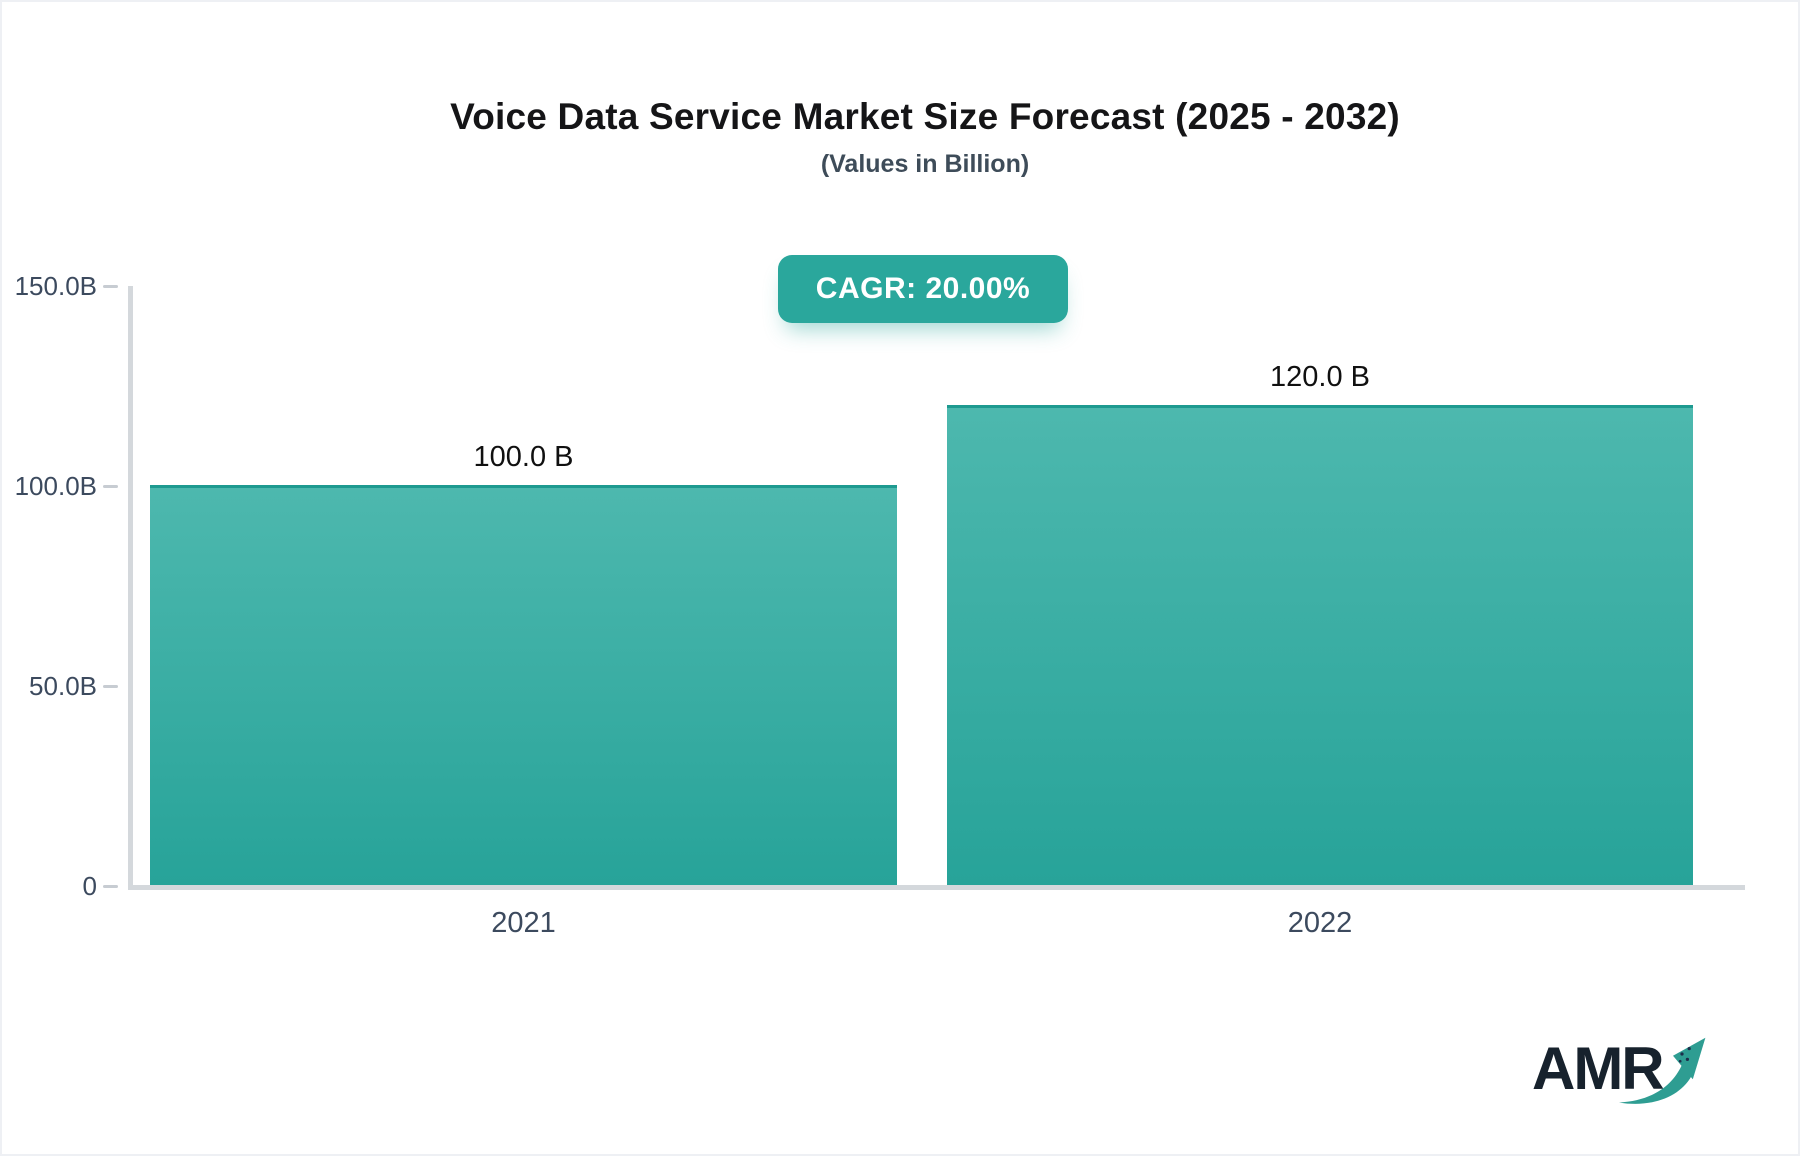 The image size is (1800, 1156). What do you see at coordinates (523, 923) in the screenshot?
I see `x-axis-label: 2021` at bounding box center [523, 923].